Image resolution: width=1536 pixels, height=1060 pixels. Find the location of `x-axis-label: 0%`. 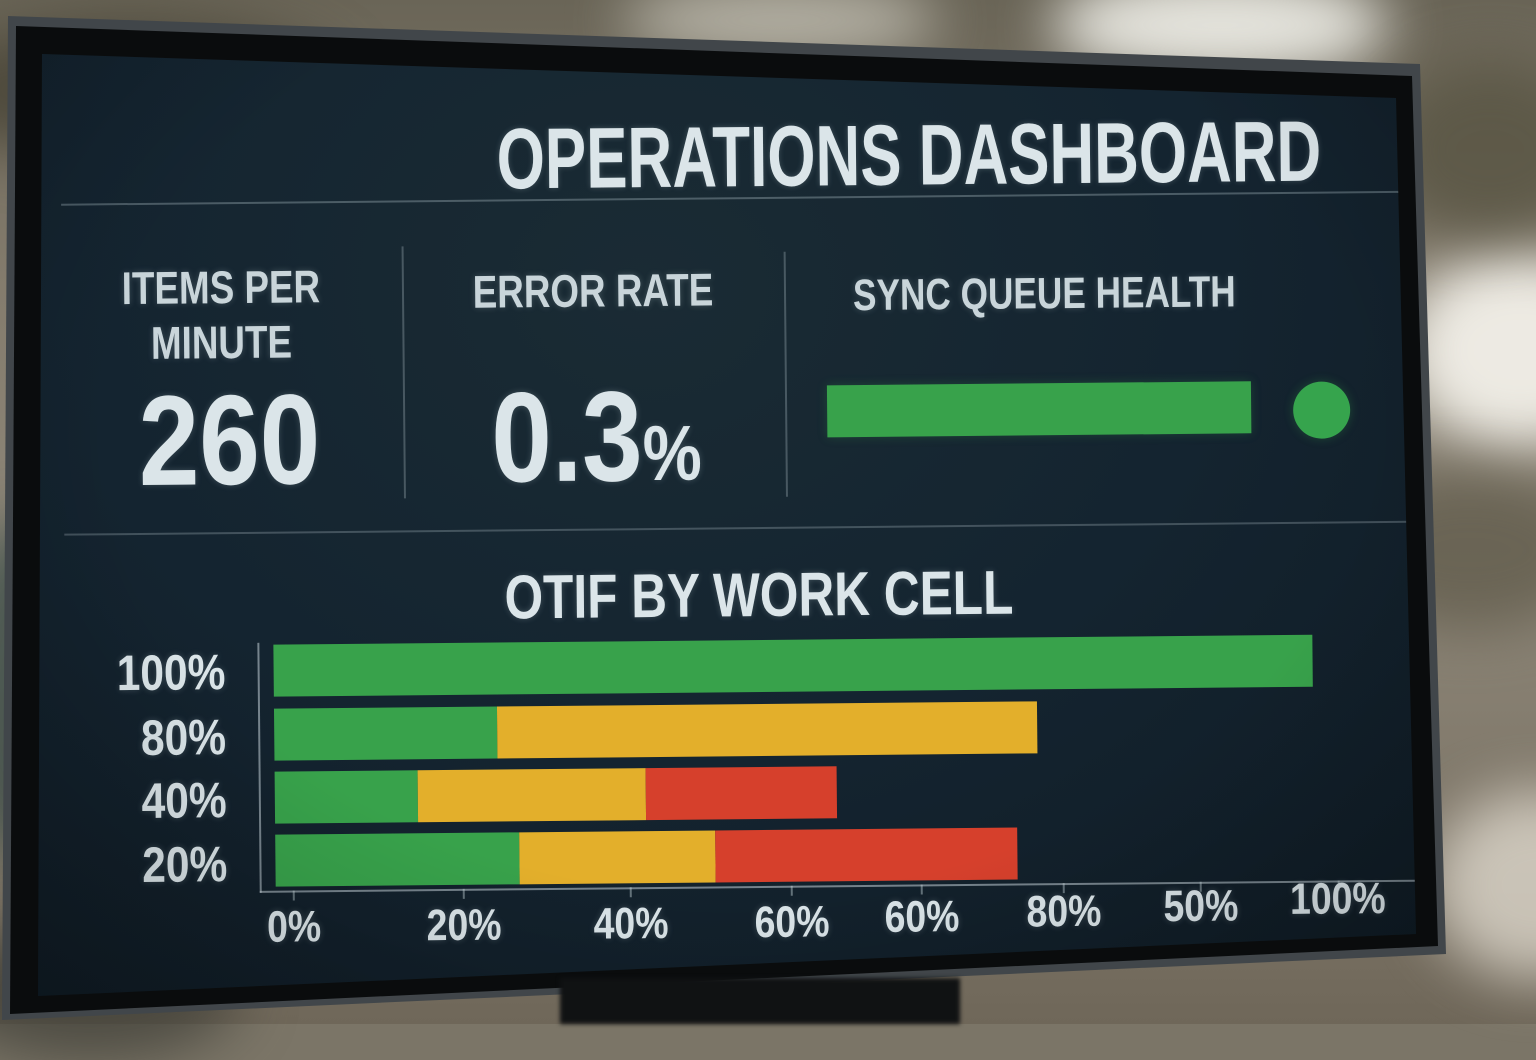

x-axis-label: 0% is located at coordinates (294, 927).